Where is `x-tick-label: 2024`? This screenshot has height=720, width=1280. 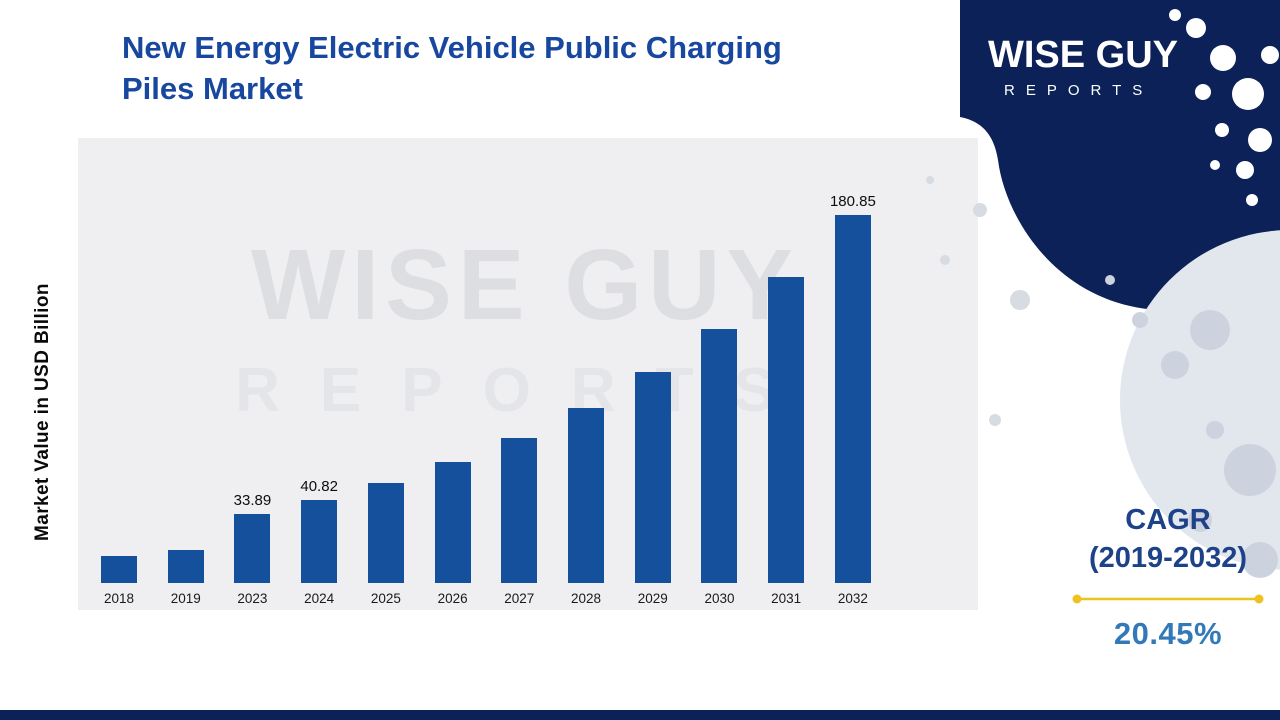 x-tick-label: 2024 is located at coordinates (319, 598).